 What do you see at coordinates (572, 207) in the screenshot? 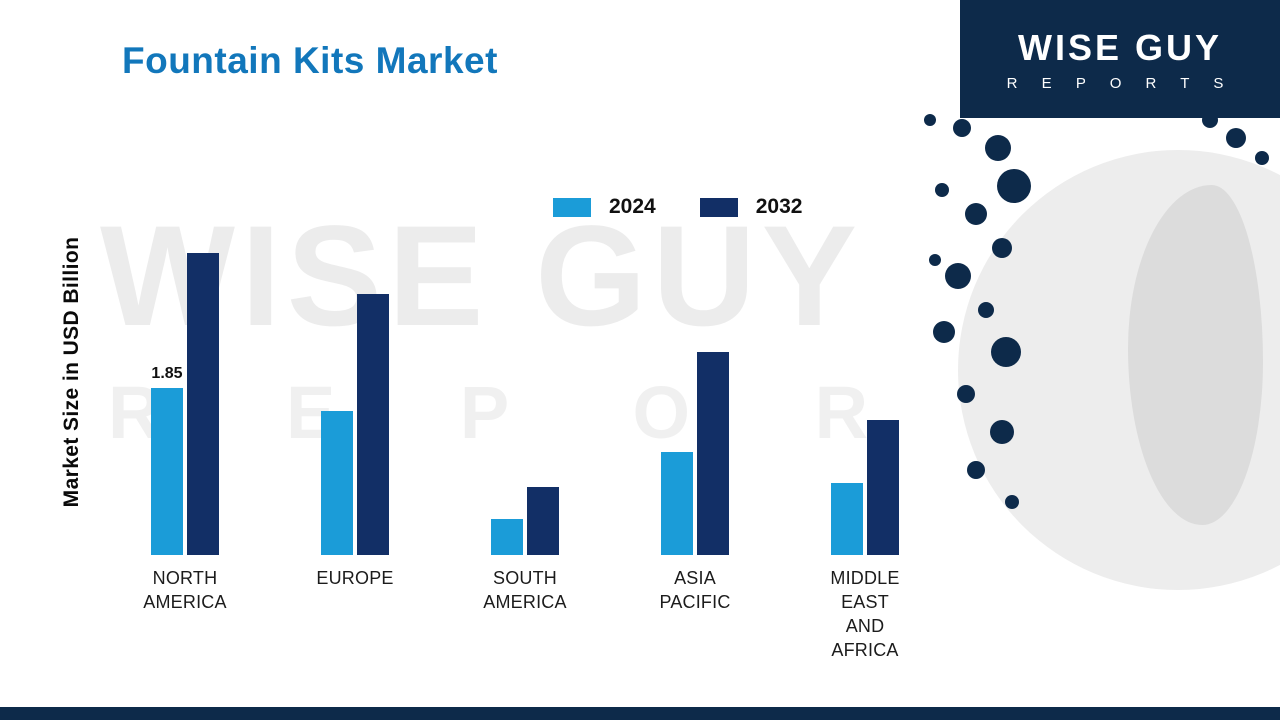
I see `legend-swatch-2024` at bounding box center [572, 207].